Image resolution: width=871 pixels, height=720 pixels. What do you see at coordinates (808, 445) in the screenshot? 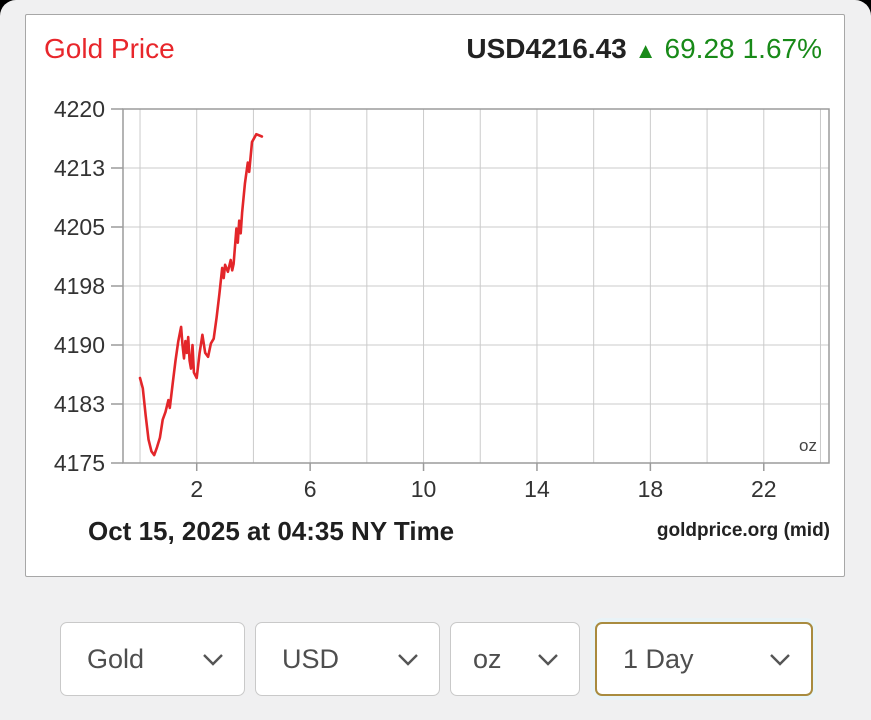
I see `svg-text: oz` at bounding box center [808, 445].